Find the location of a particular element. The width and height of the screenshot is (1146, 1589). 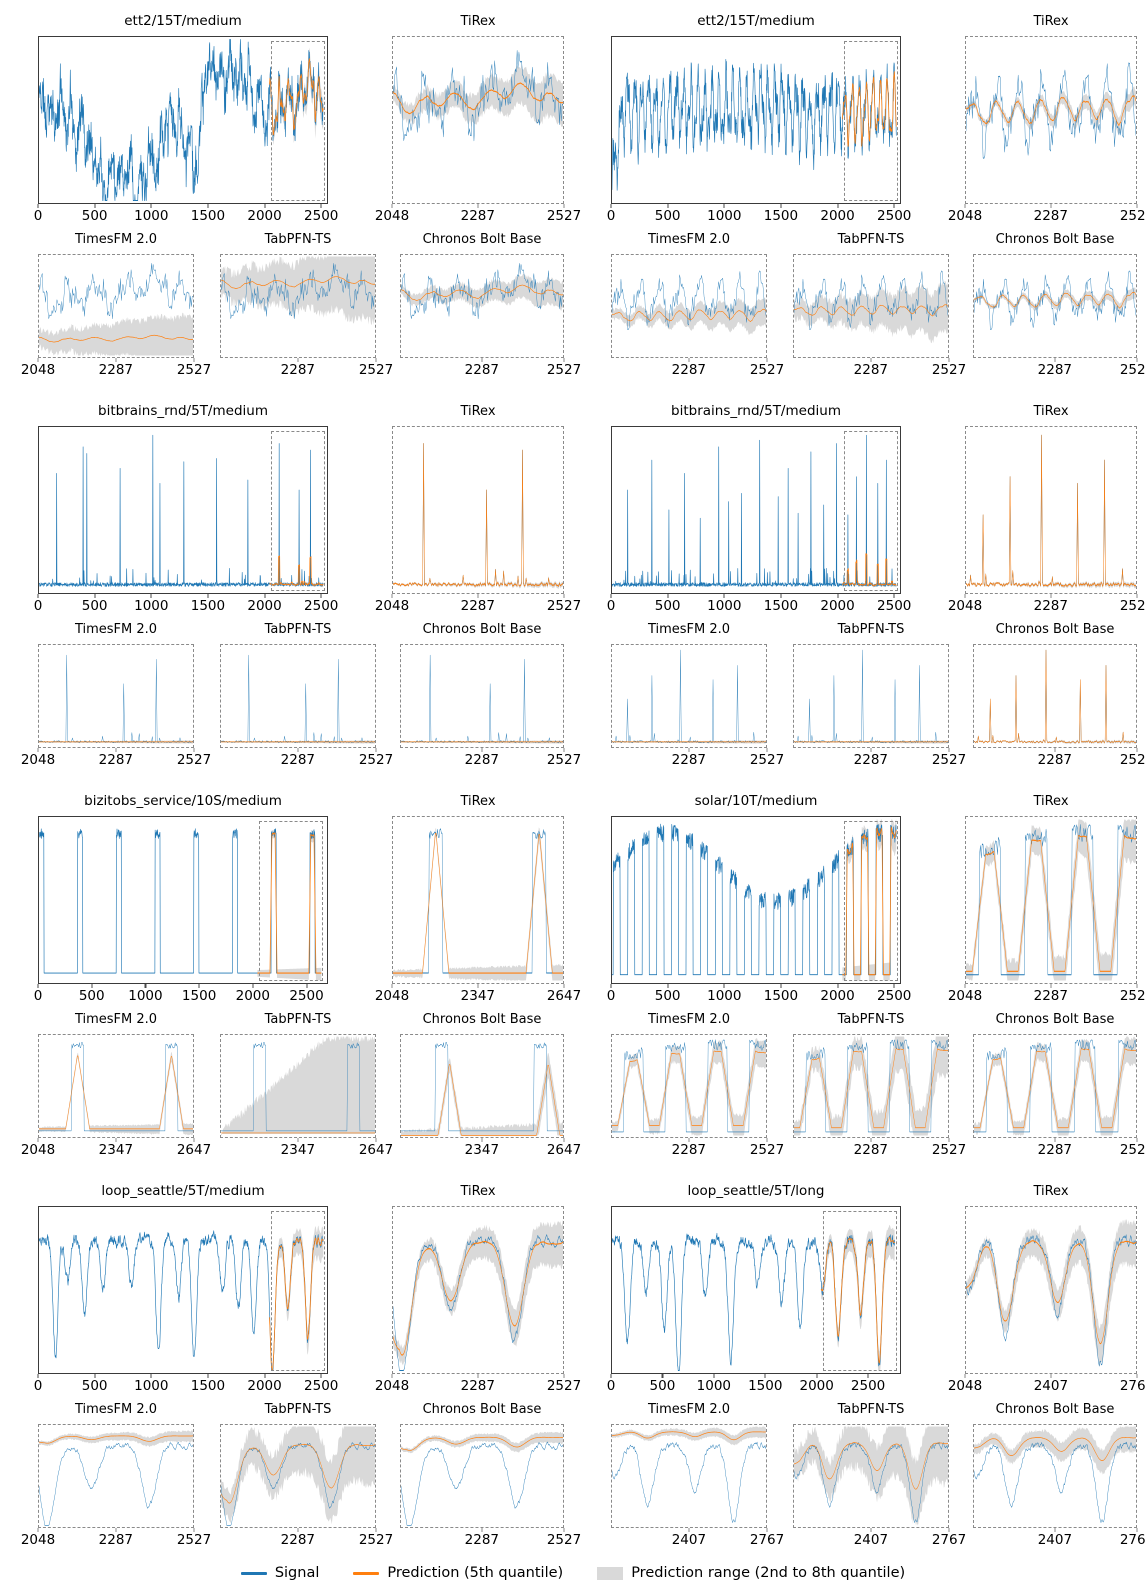

model-title-chronos-bolt-base: Chronos Bolt Base is located at coordinates (482, 1409).